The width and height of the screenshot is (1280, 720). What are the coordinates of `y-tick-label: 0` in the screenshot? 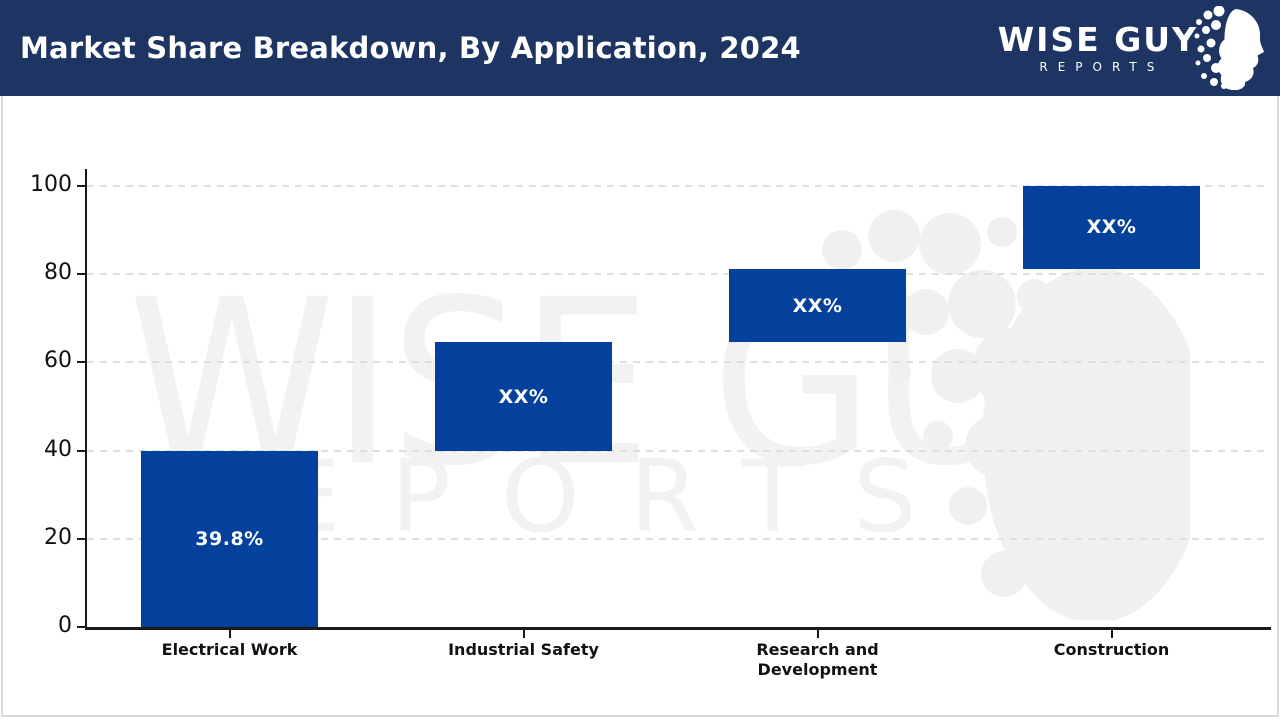 It's located at (65, 625).